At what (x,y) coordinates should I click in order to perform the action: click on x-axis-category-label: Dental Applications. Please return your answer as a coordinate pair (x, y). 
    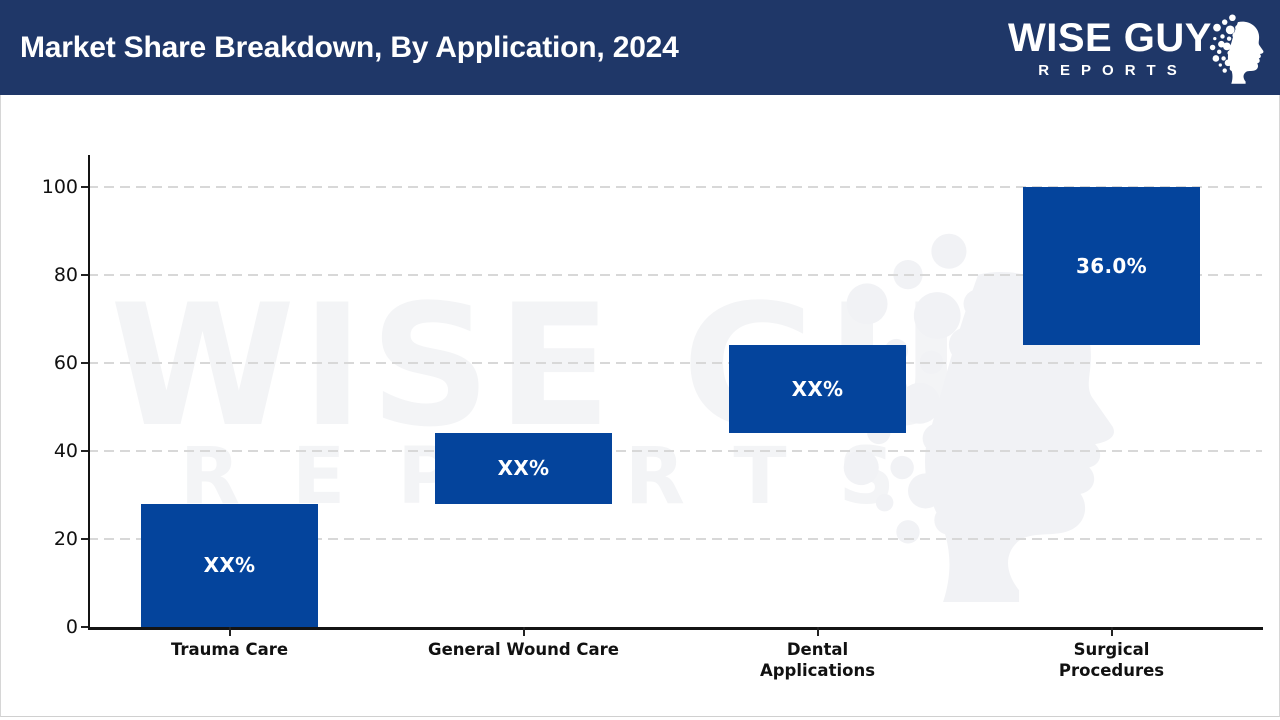
    Looking at the image, I should click on (817, 660).